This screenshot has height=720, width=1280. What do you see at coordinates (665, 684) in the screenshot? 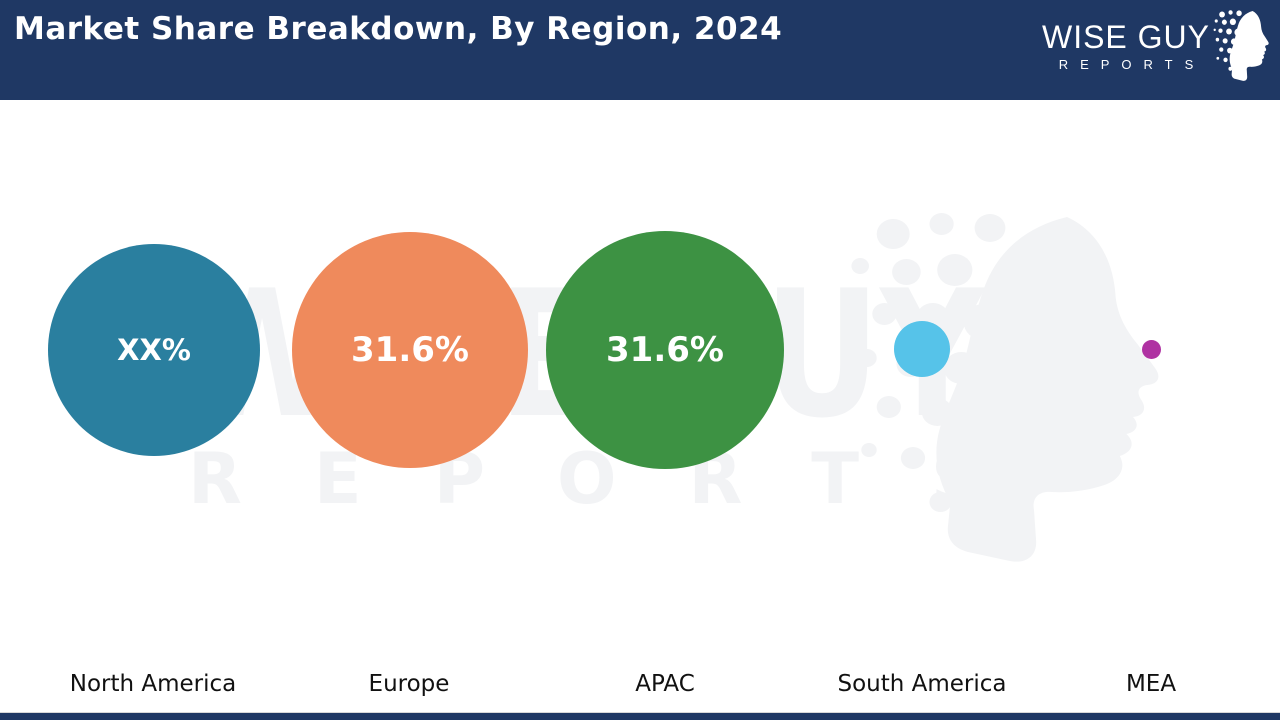
I see `axis-label-apac: APAC` at bounding box center [665, 684].